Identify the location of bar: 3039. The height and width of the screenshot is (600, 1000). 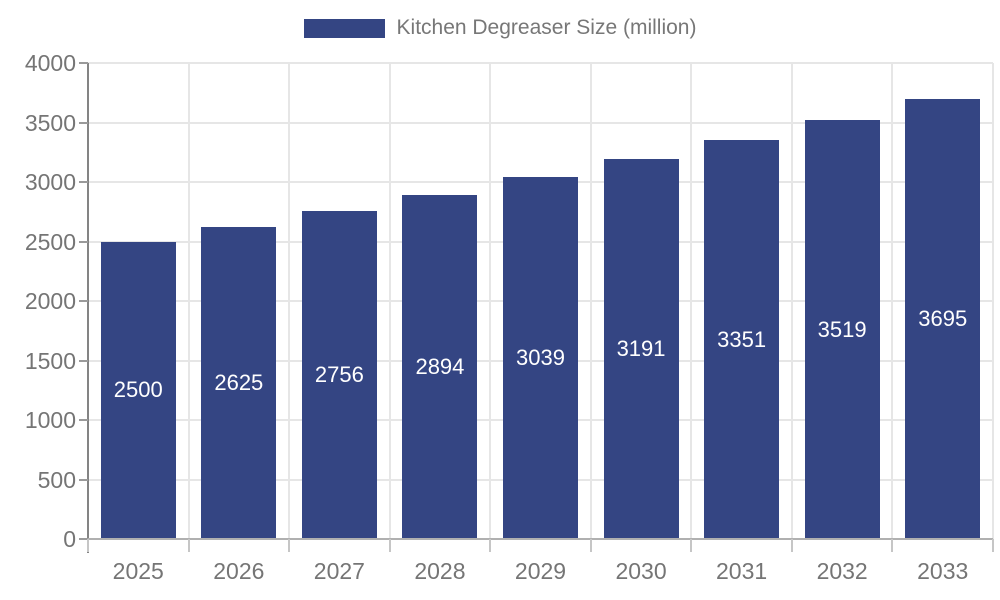
(540, 358).